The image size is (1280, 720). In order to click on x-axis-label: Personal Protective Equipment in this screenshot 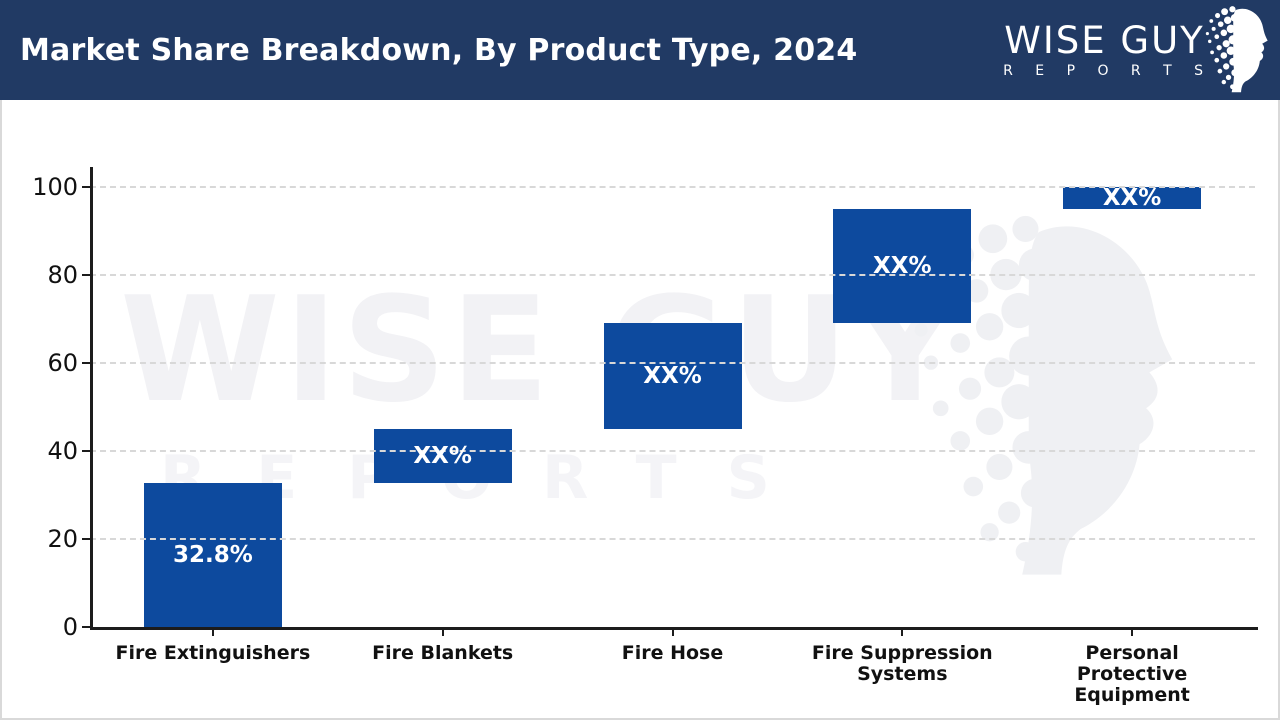, I will do `click(1132, 674)`.